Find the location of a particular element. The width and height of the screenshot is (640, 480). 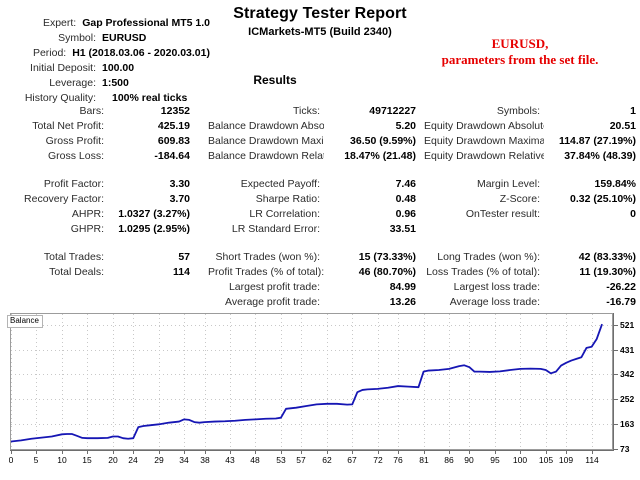

stat-label: Total Net Profit: is located at coordinates (68, 126).